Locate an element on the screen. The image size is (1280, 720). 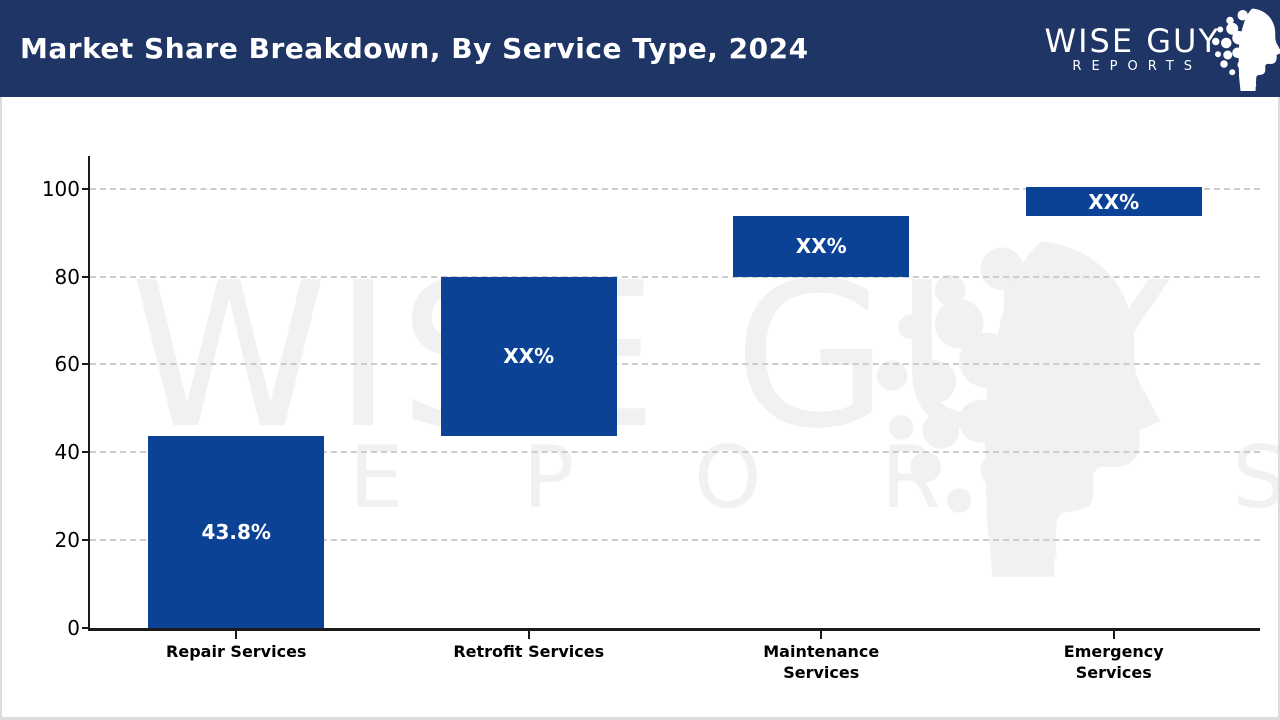
wiseguy-logo: WISE GUY REPORTS is located at coordinates (1162, 49).